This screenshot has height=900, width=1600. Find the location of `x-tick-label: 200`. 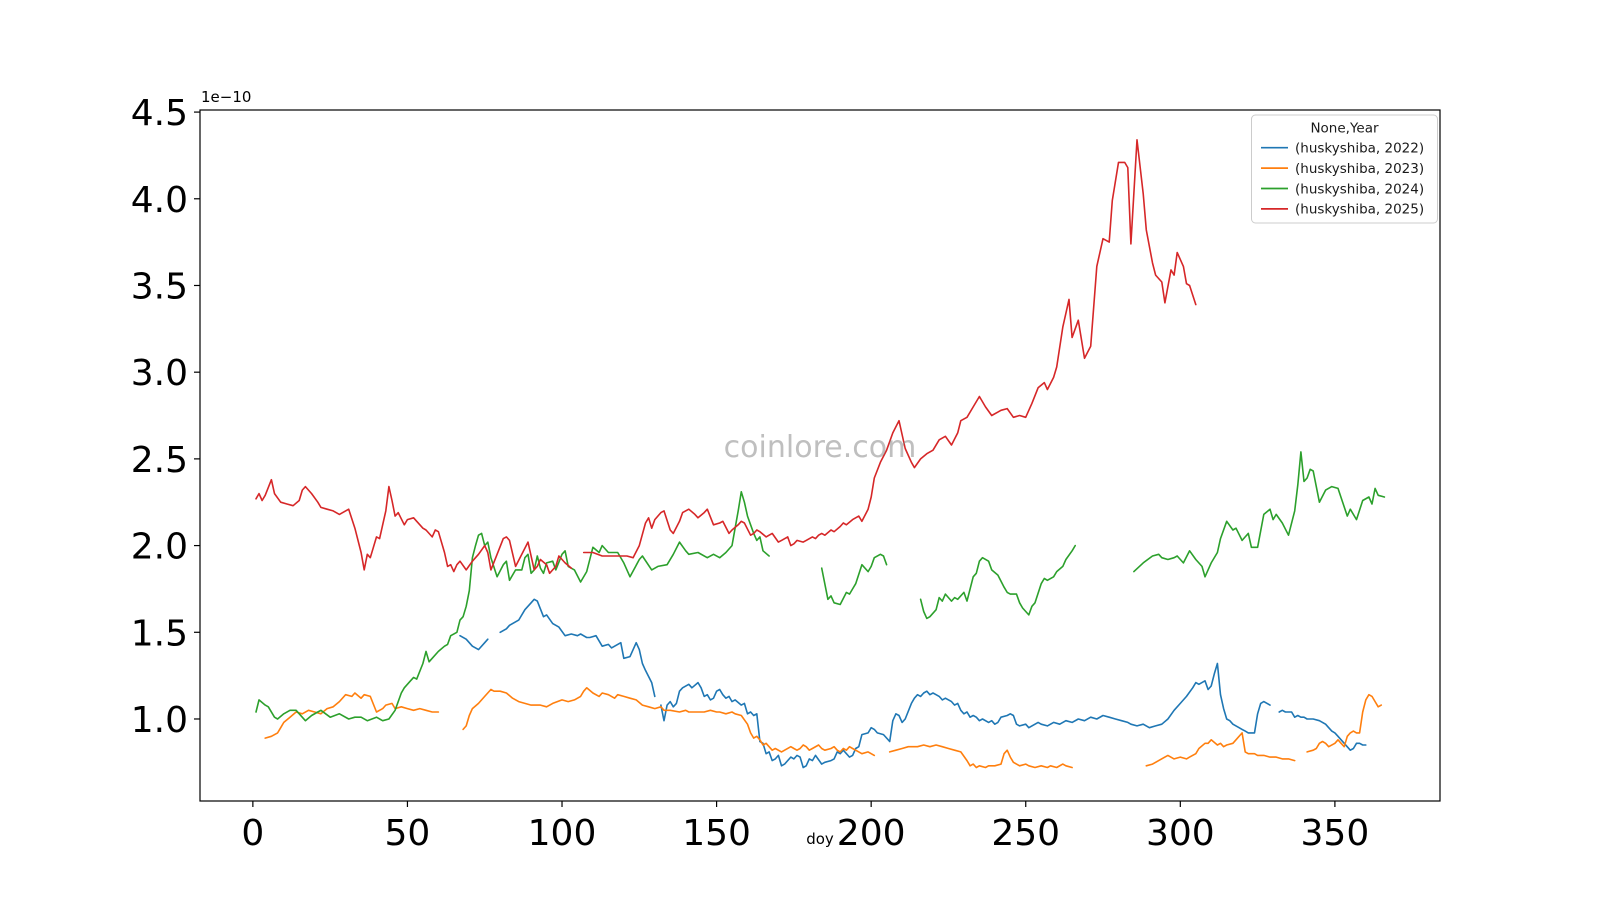

x-tick-label: 200 is located at coordinates (871, 833).